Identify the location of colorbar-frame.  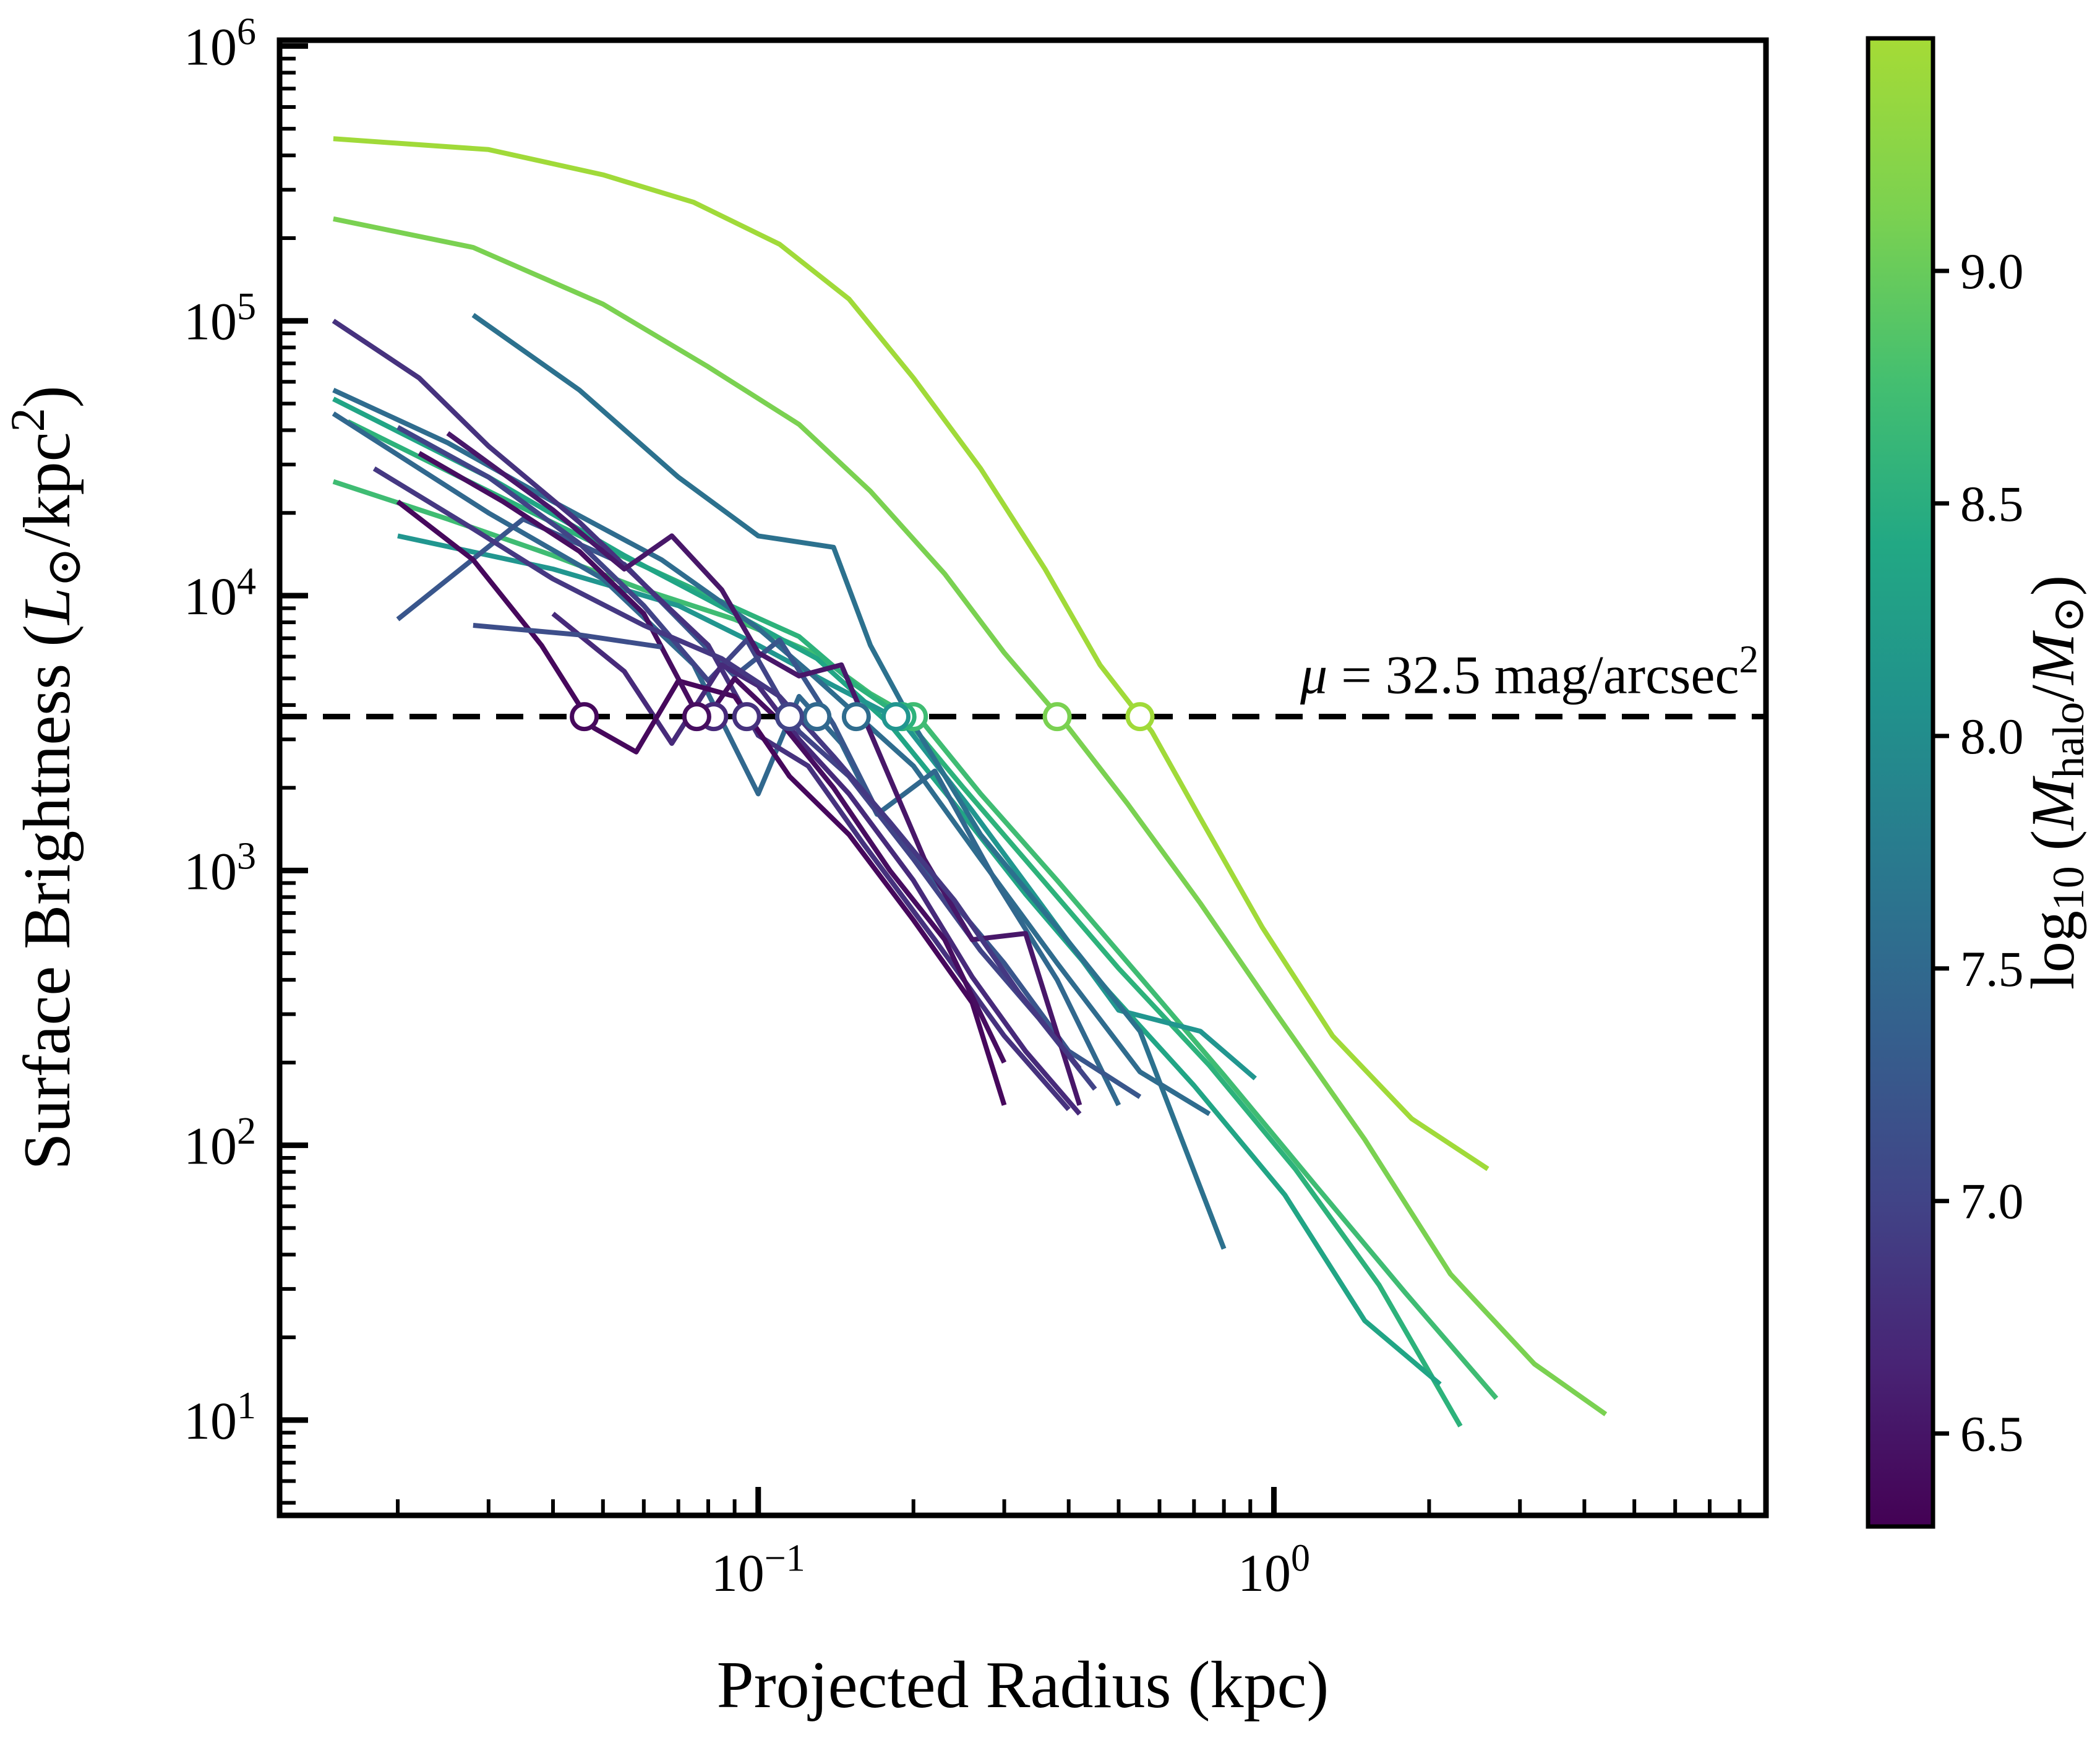
(1900, 782).